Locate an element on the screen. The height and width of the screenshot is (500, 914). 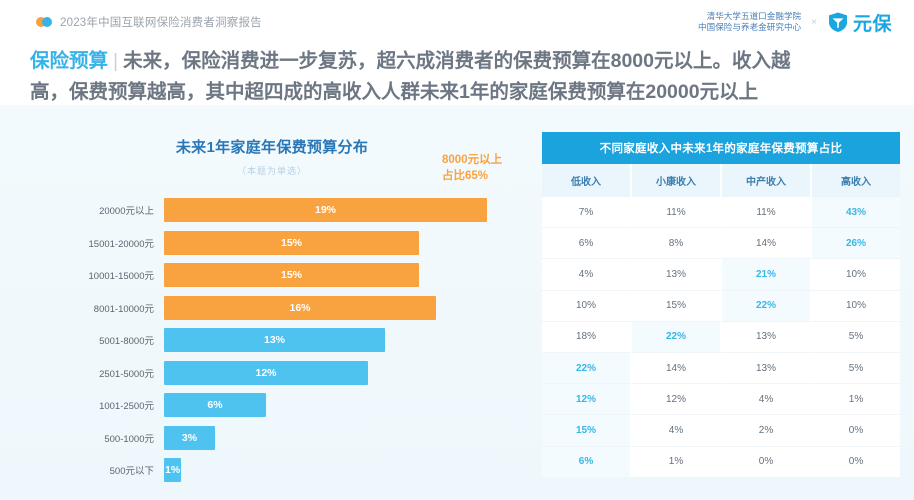
table-title: 不同家庭收入中未来1年的家庭年保费预算占比 is located at coordinates (721, 148).